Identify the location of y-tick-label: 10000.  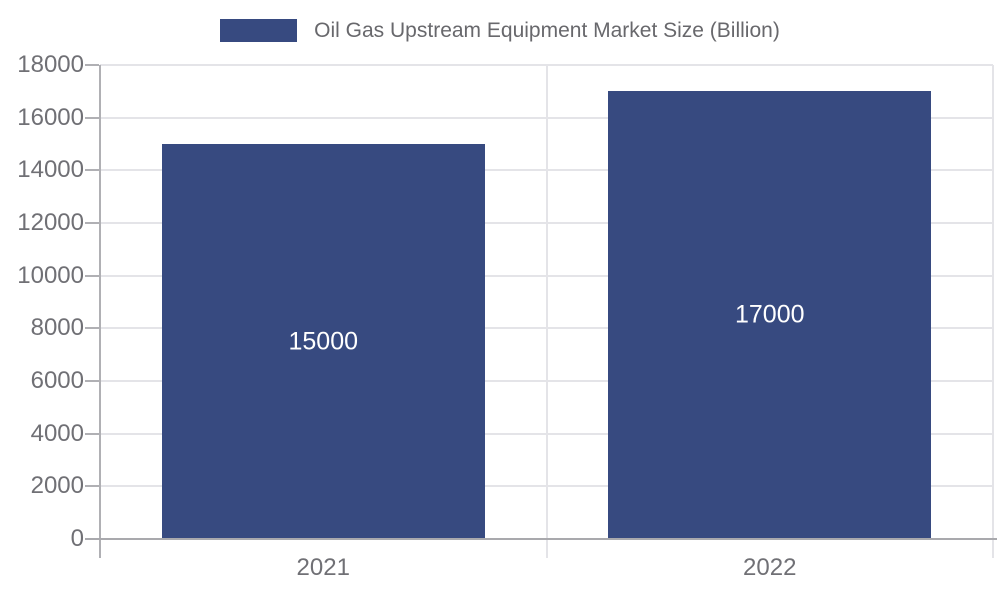
(50, 275).